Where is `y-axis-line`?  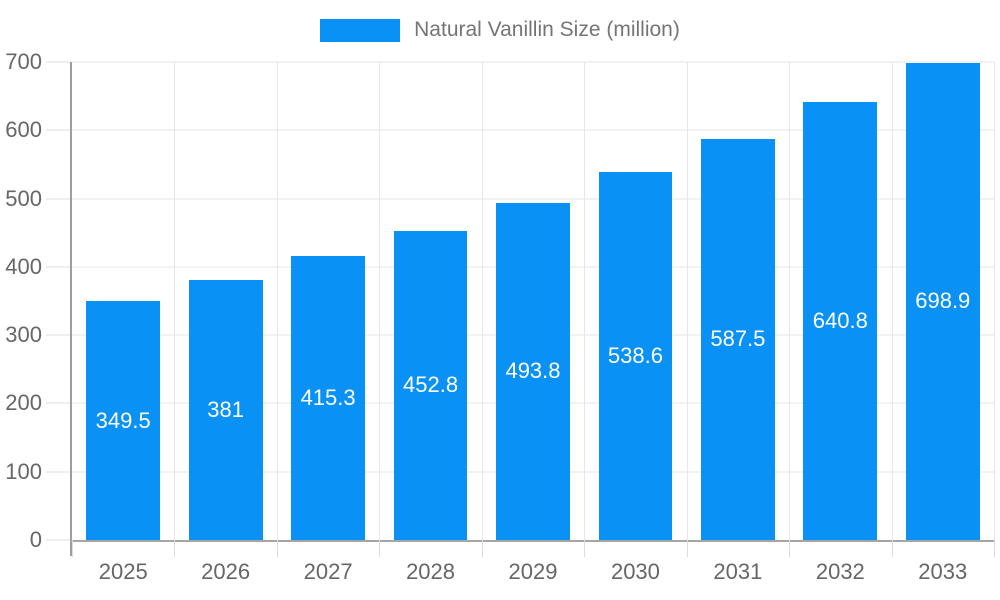
y-axis-line is located at coordinates (71, 309).